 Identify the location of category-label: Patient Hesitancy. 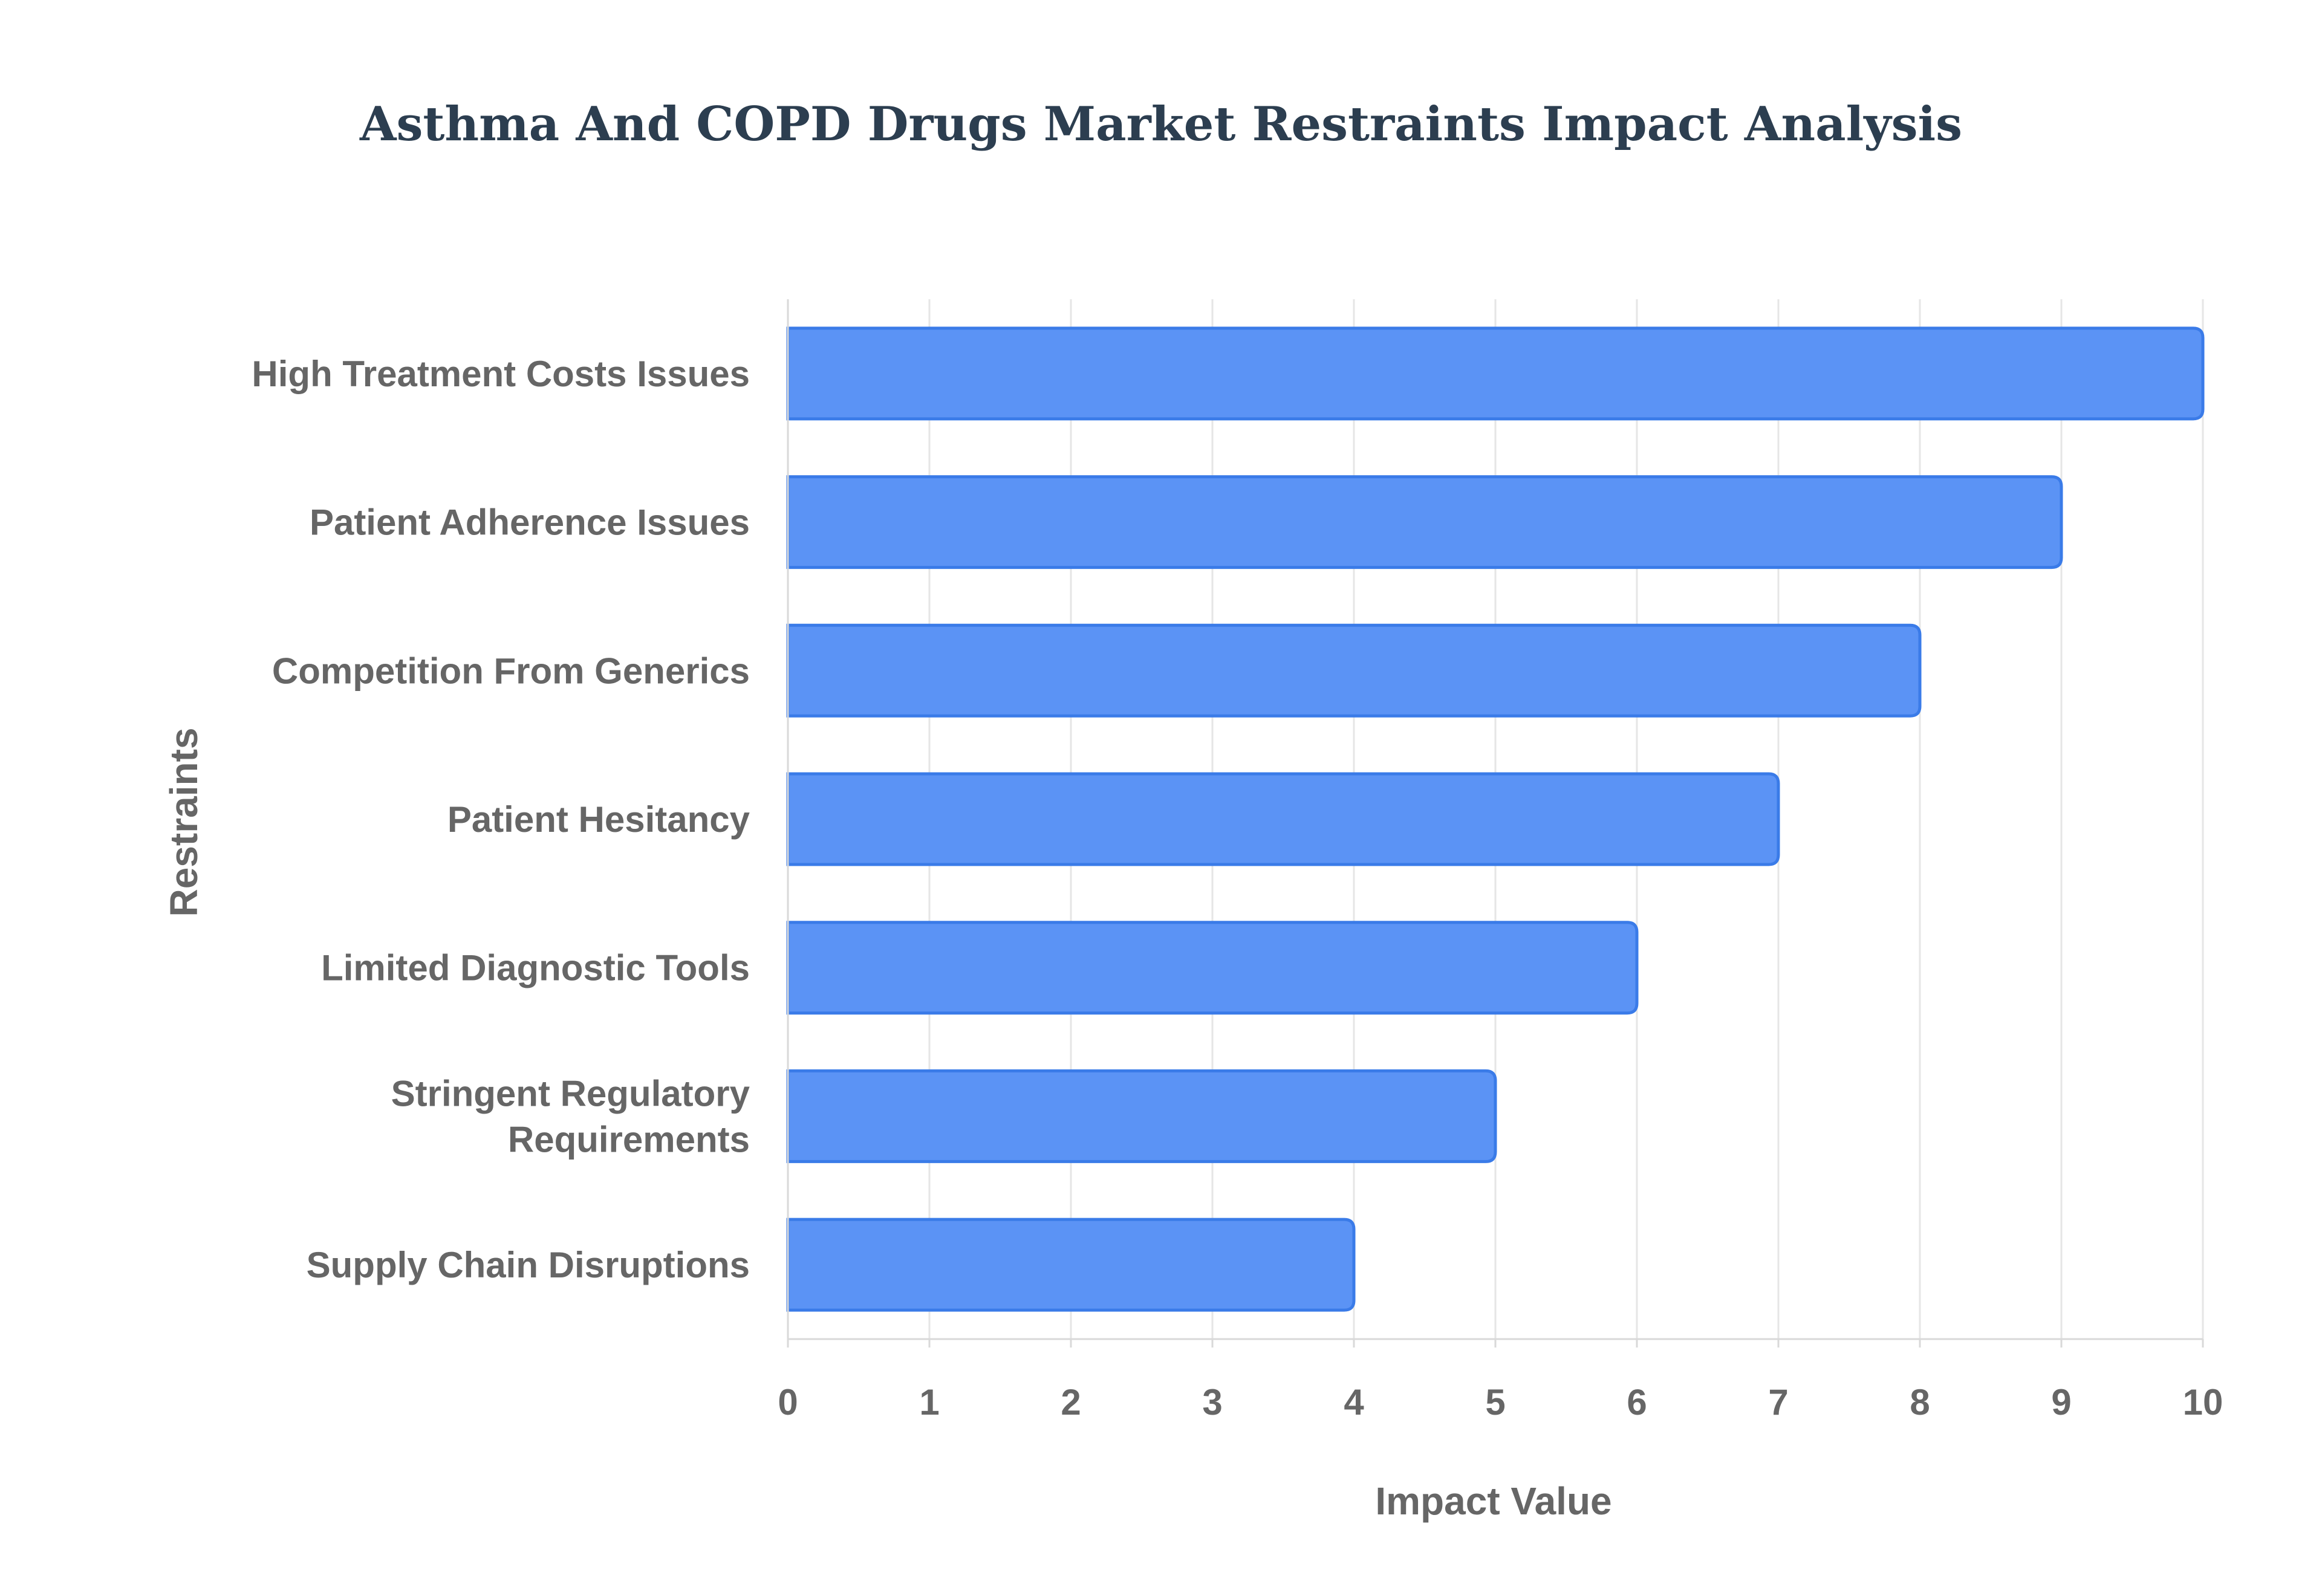
(598, 819).